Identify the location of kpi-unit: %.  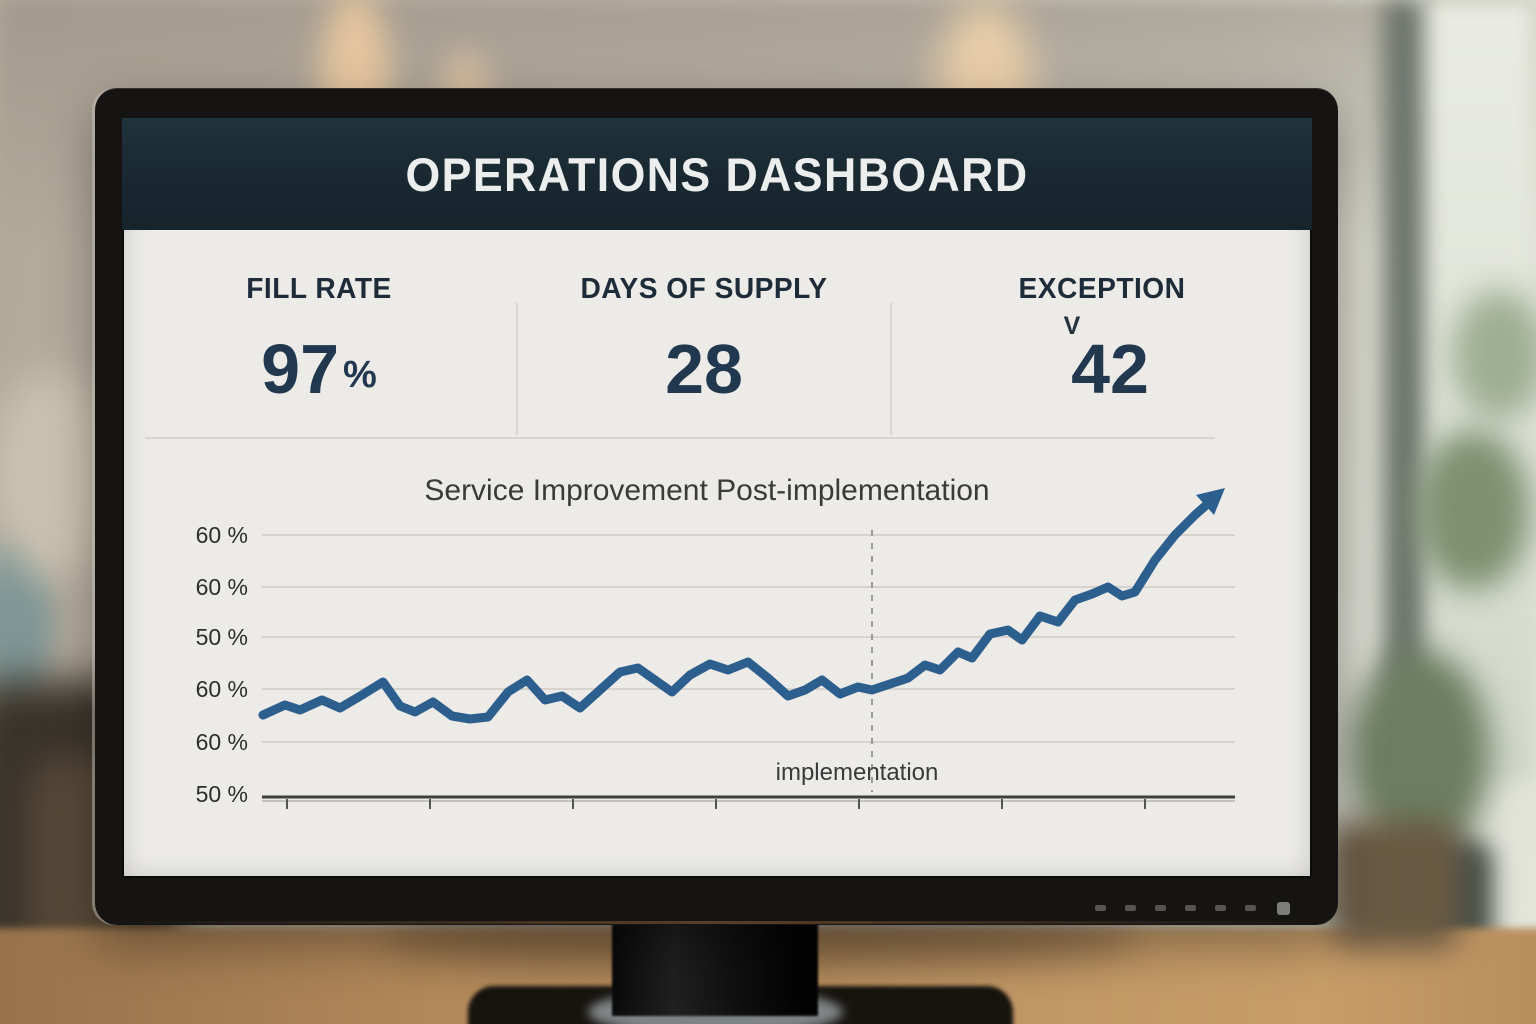
(360, 375).